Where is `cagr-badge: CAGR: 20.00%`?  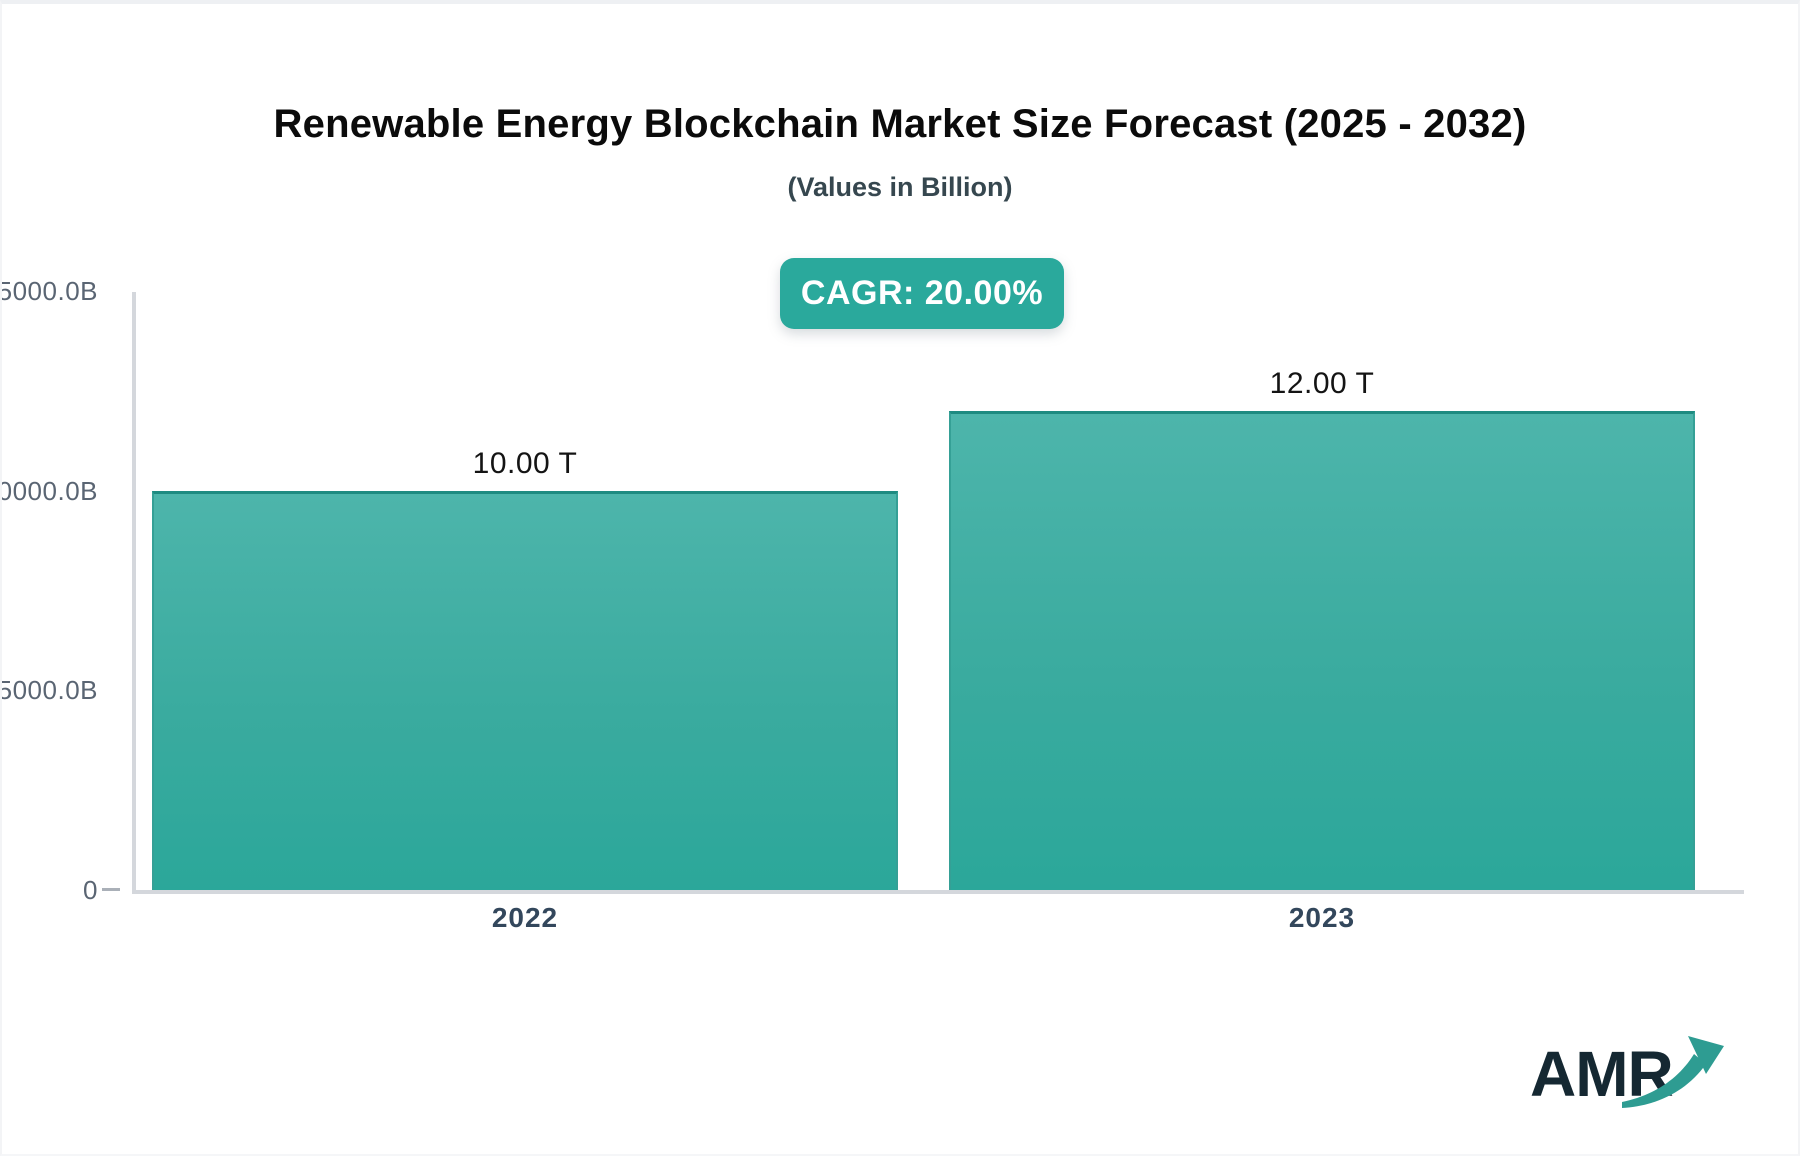 cagr-badge: CAGR: 20.00% is located at coordinates (922, 293).